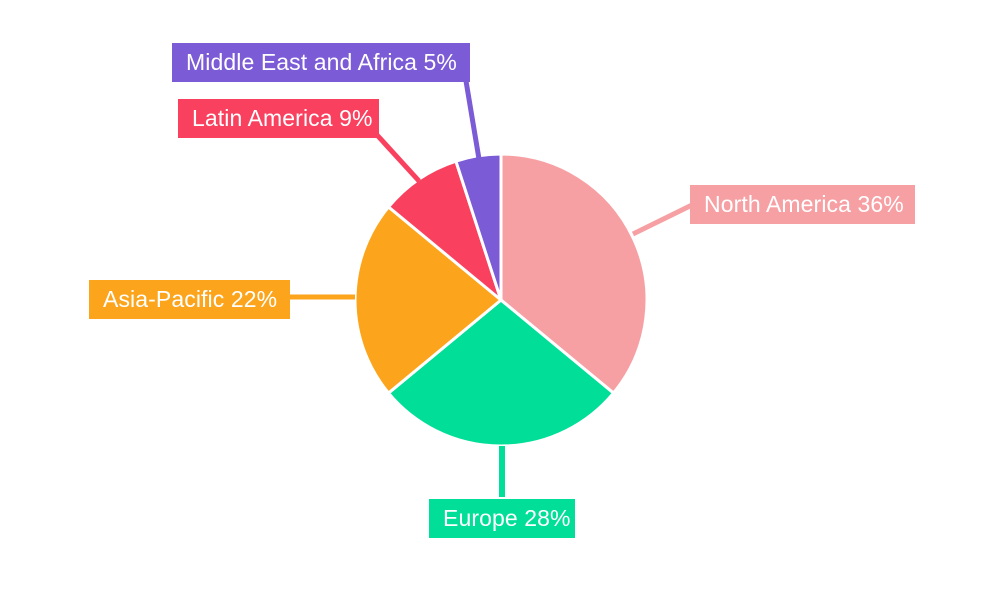 This screenshot has width=1000, height=600. Describe the element at coordinates (662, 219) in the screenshot. I see `leader-line-north-america` at that location.